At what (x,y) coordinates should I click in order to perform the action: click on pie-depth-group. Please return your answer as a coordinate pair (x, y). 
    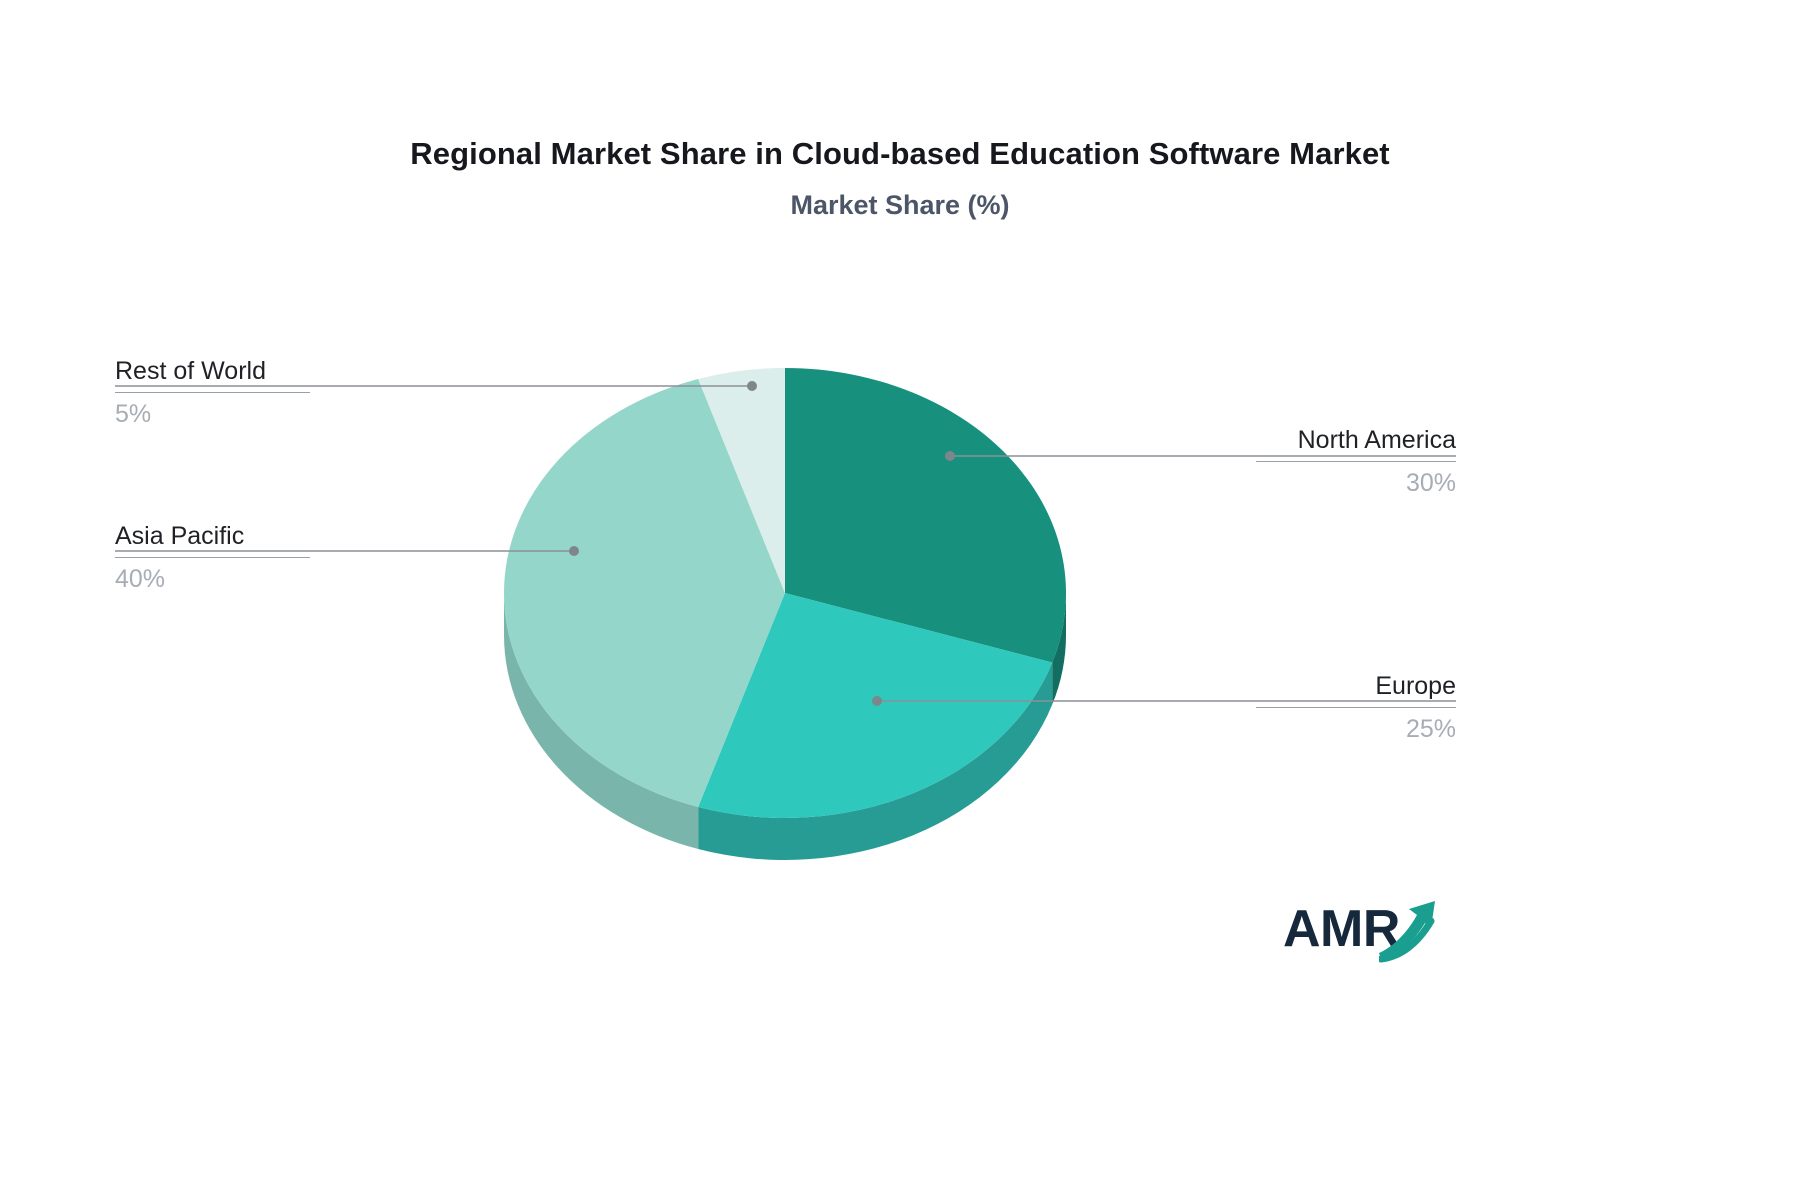
    Looking at the image, I should click on (785, 727).